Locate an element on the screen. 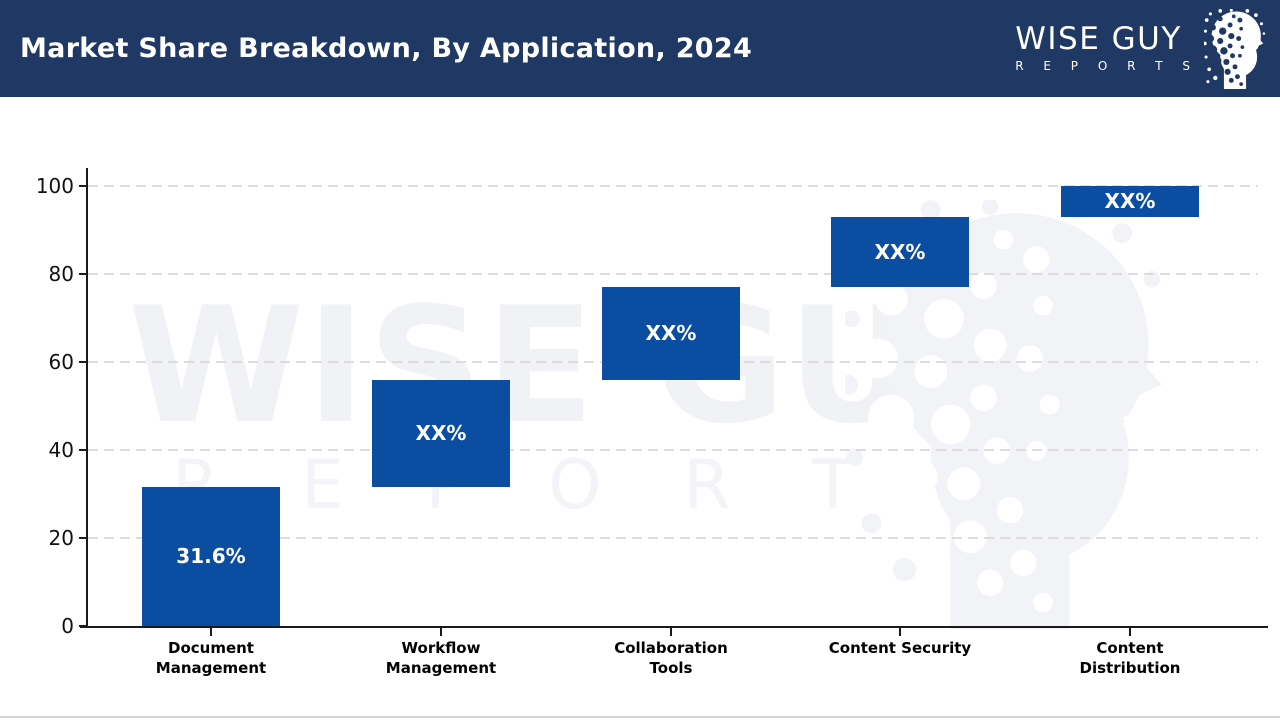 Image resolution: width=1280 pixels, height=720 pixels. x-axis-label-workflow-management: Workflow Management is located at coordinates (441, 658).